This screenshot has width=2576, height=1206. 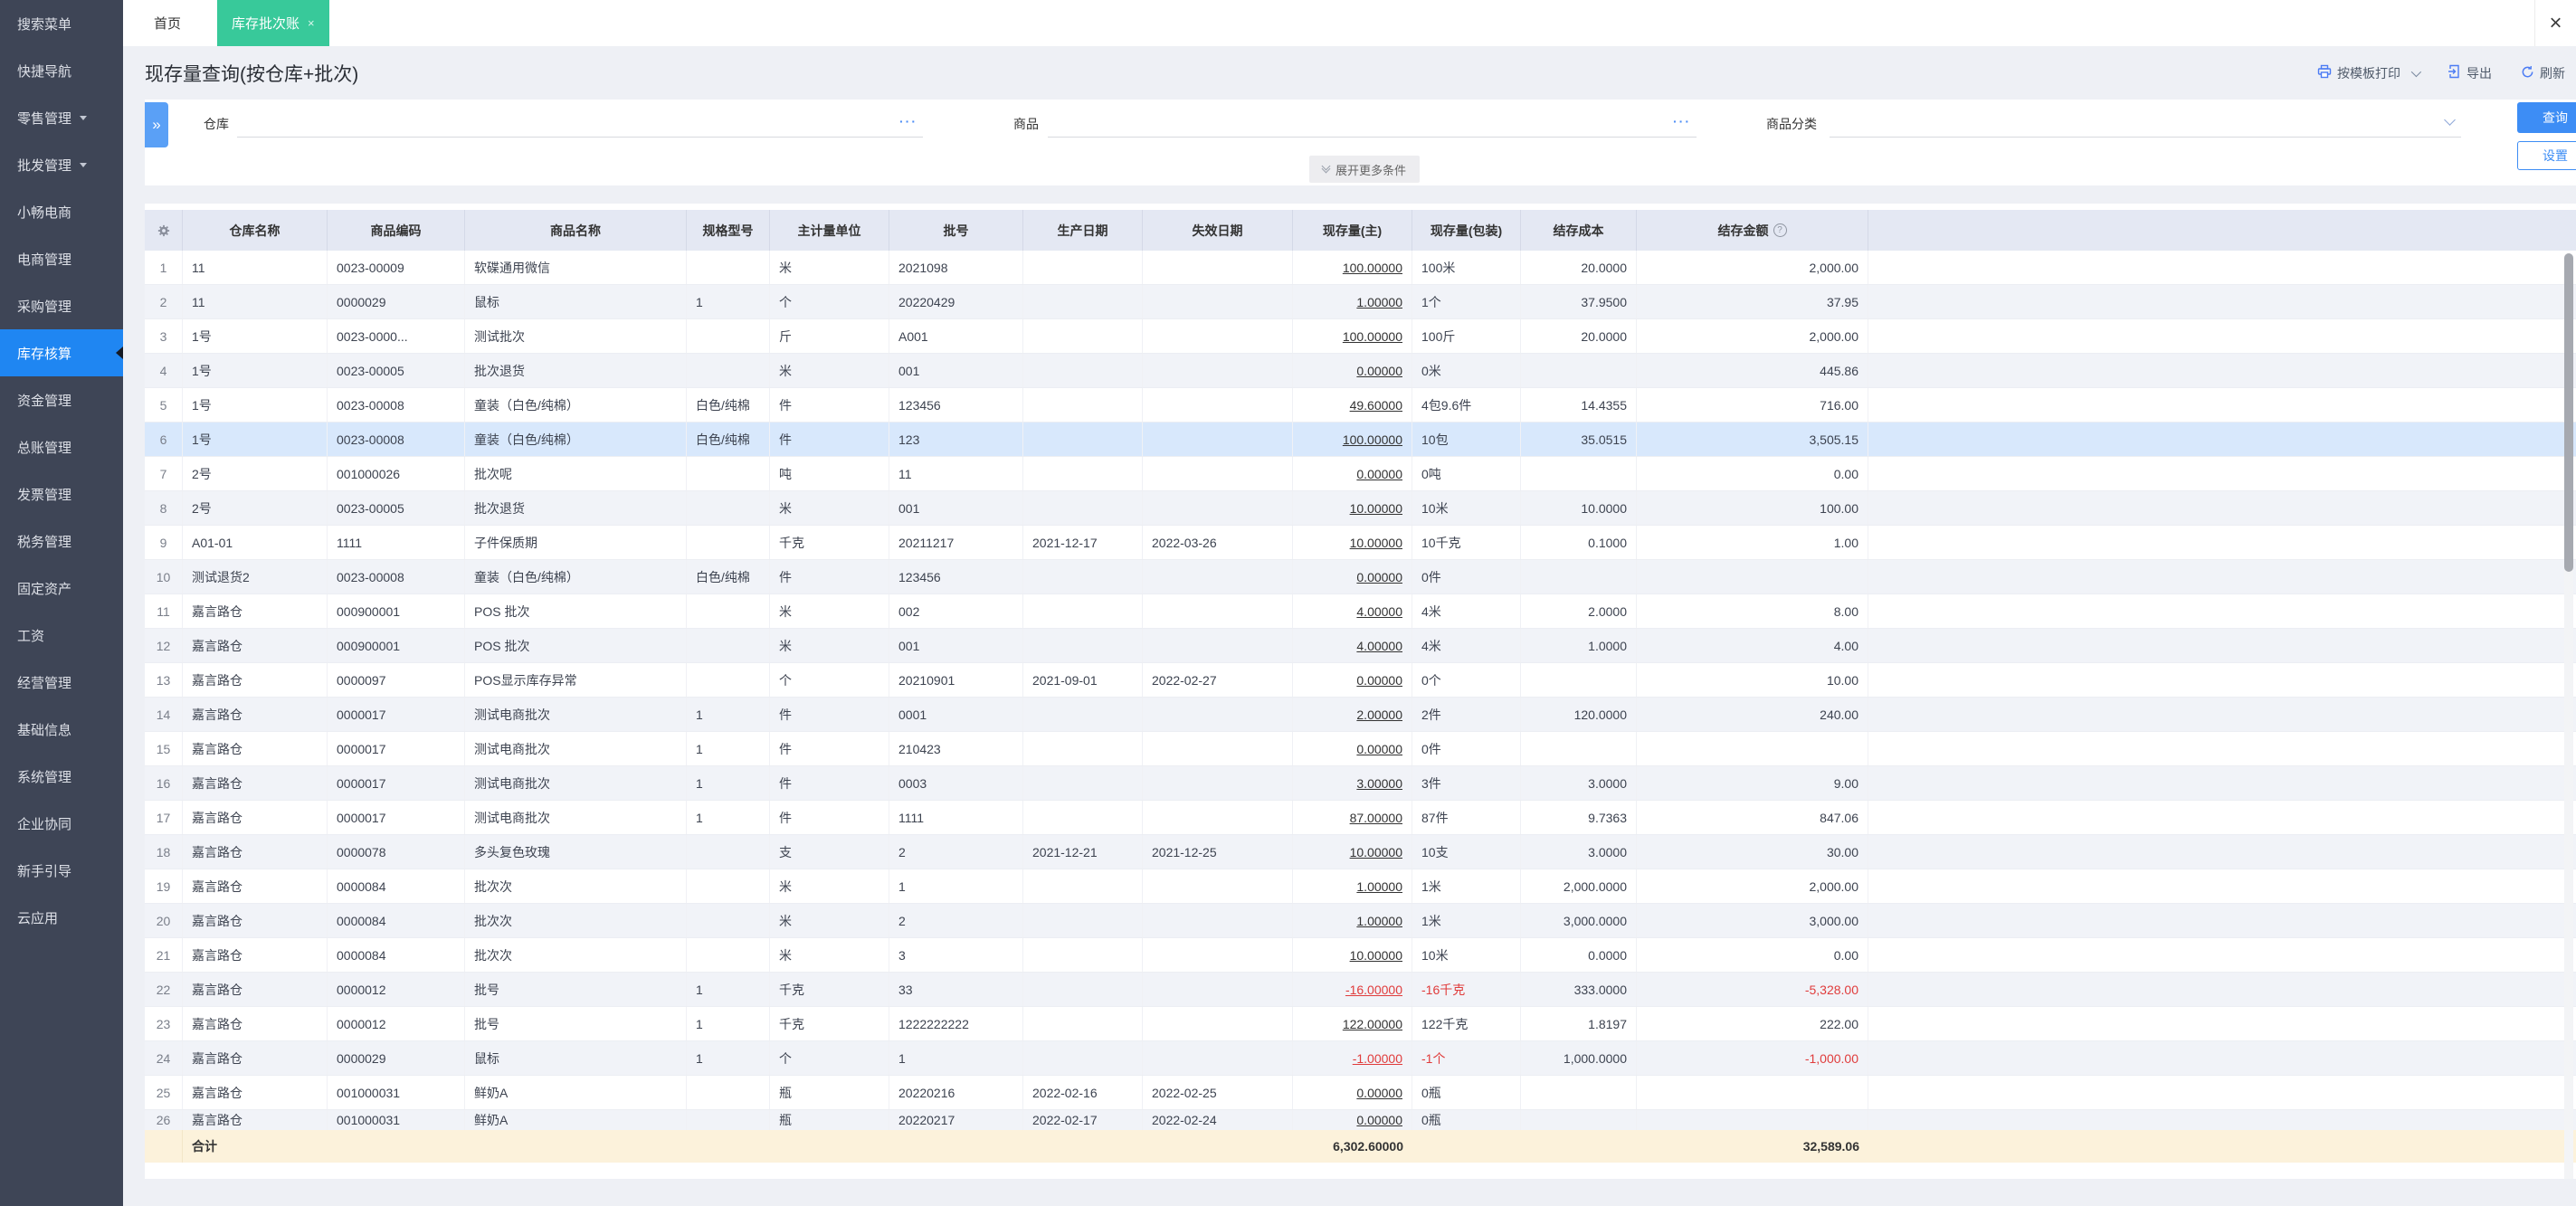 I want to click on table-row: 21 嘉言路仓 0000084 批次次 米 3 10.00000 10米 0.0000 0.00, so click(x=1360, y=955).